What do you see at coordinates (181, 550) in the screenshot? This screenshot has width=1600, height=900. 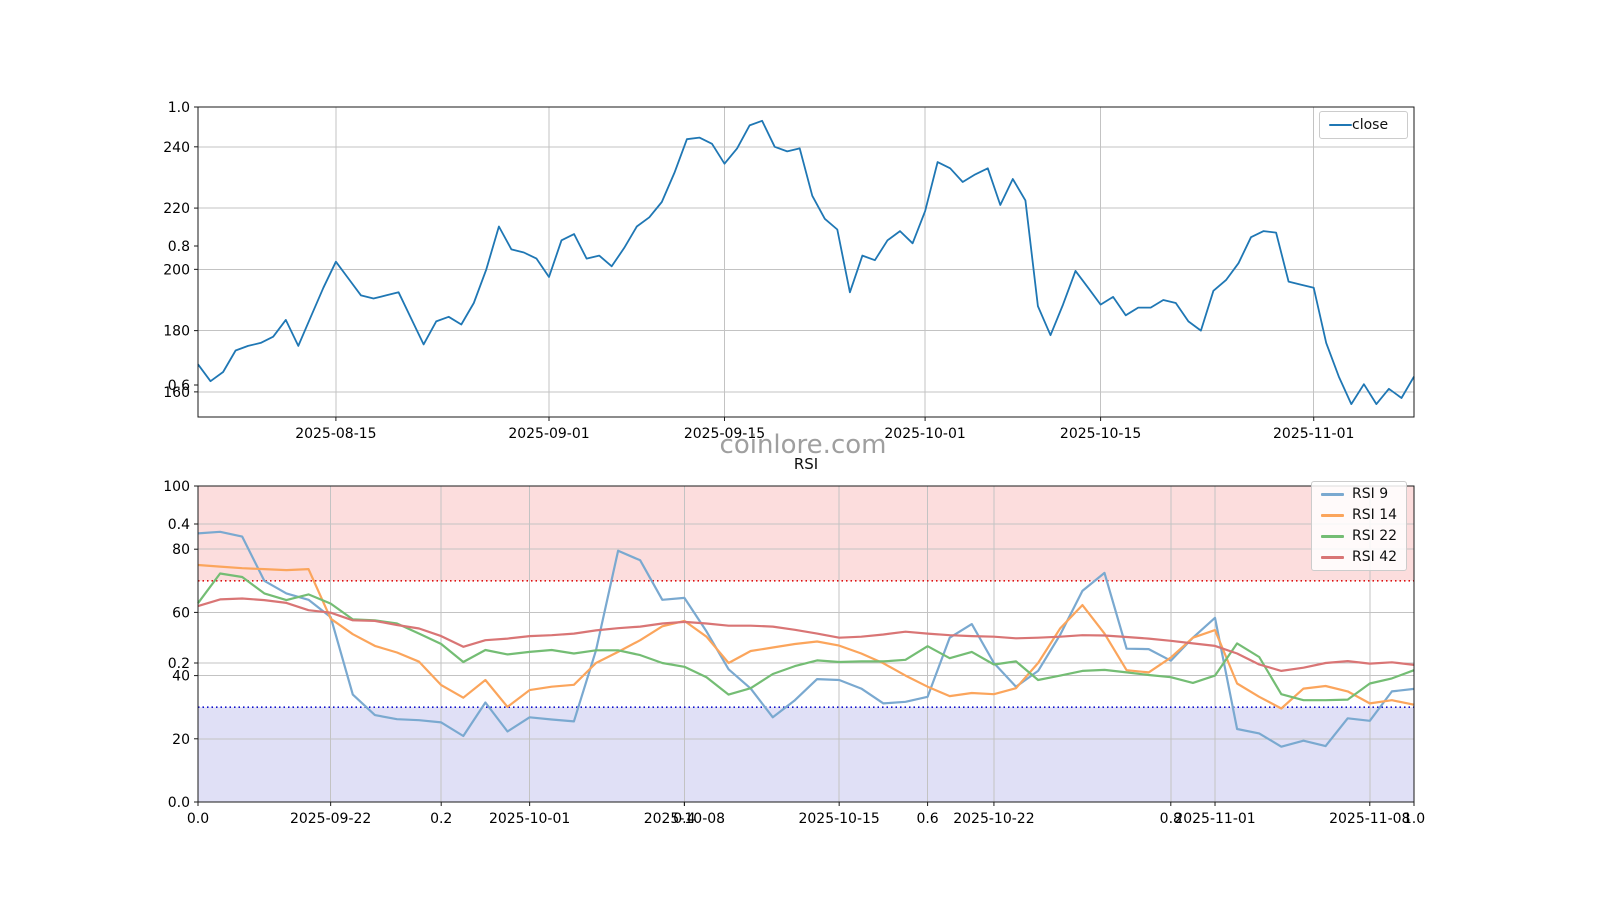 I see `rsi-ytick-label: 80` at bounding box center [181, 550].